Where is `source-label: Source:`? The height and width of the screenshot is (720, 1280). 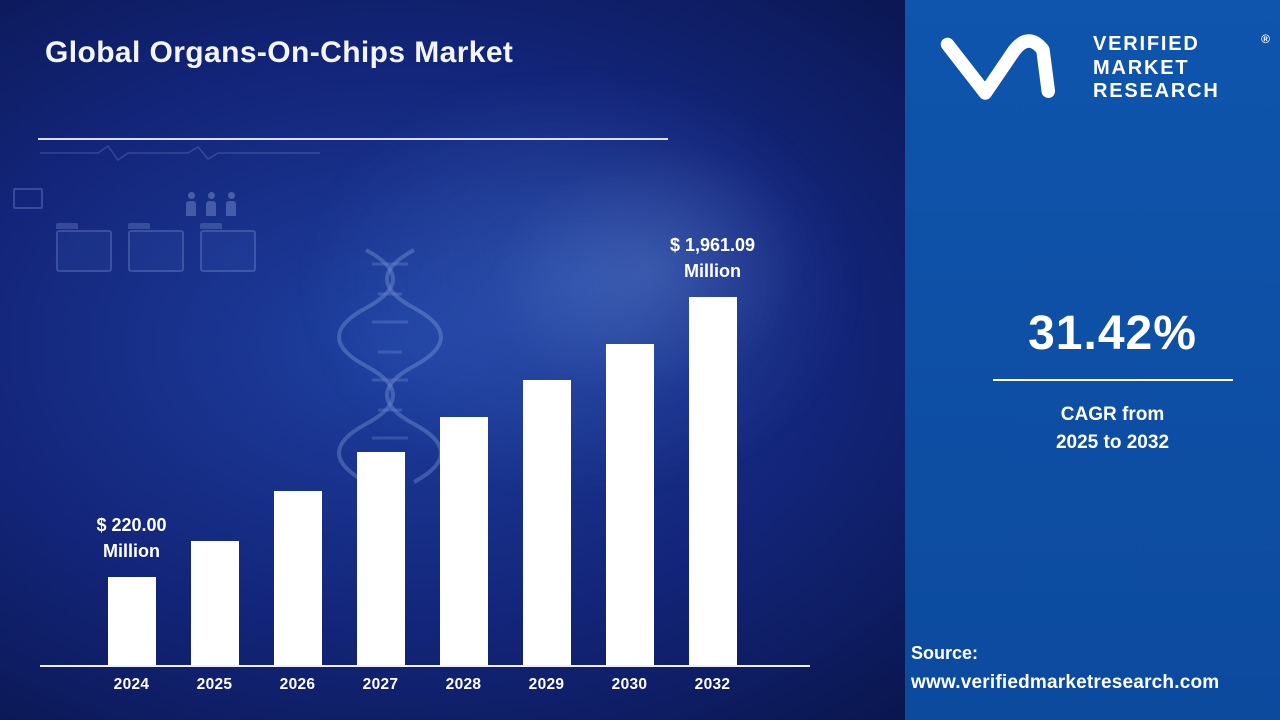
source-label: Source: is located at coordinates (945, 653).